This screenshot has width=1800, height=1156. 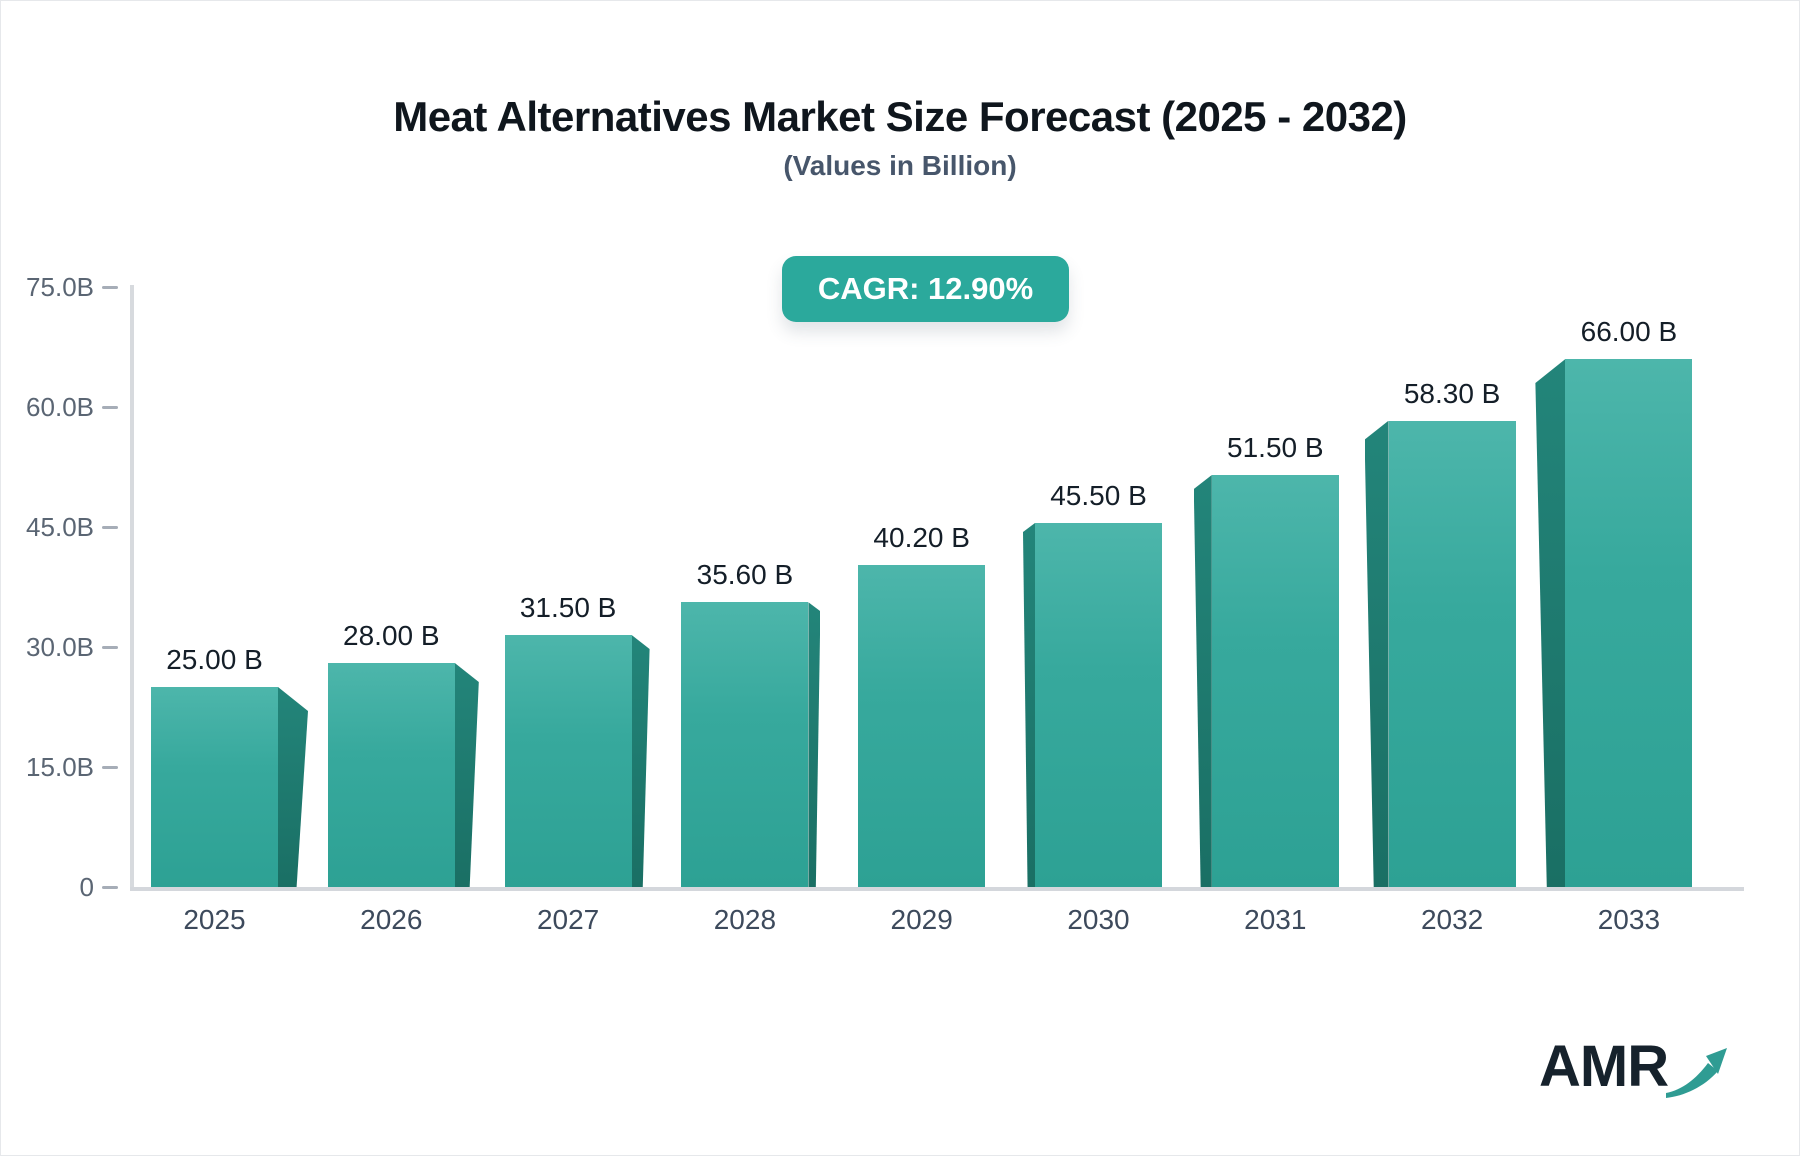 I want to click on x-axis-label: 2032, so click(x=1452, y=919).